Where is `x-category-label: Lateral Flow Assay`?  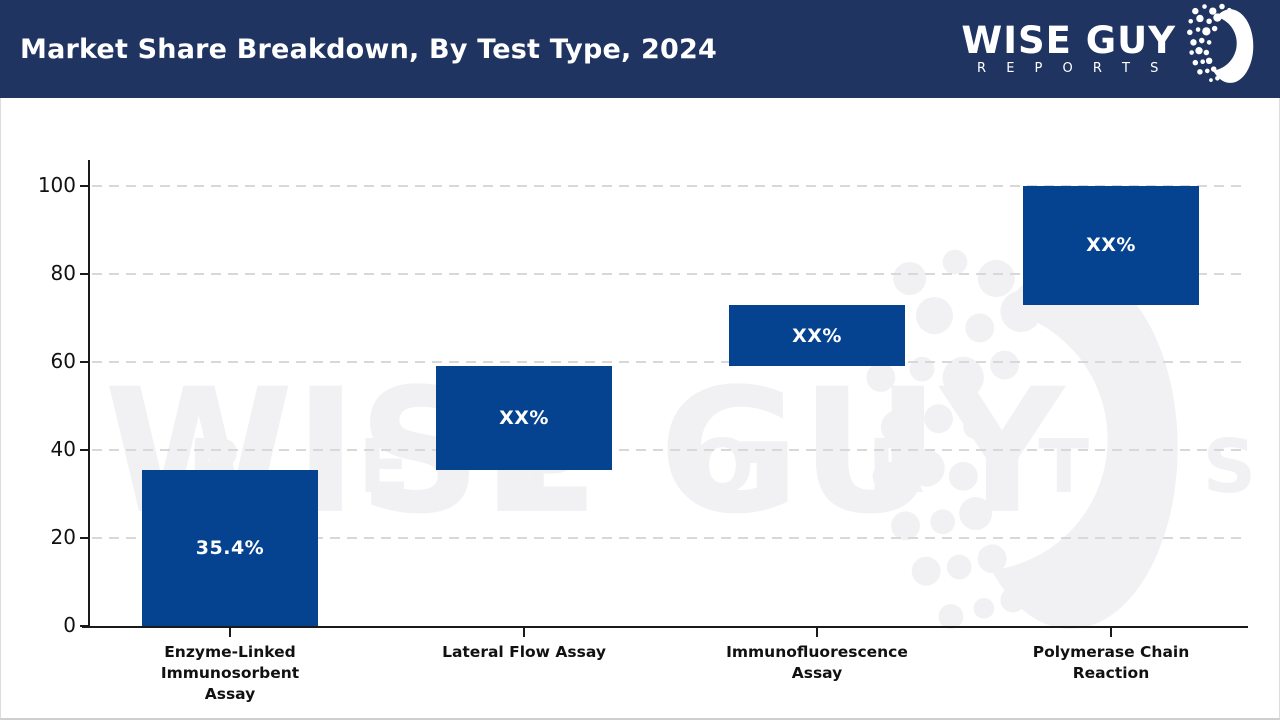
x-category-label: Lateral Flow Assay is located at coordinates (524, 652).